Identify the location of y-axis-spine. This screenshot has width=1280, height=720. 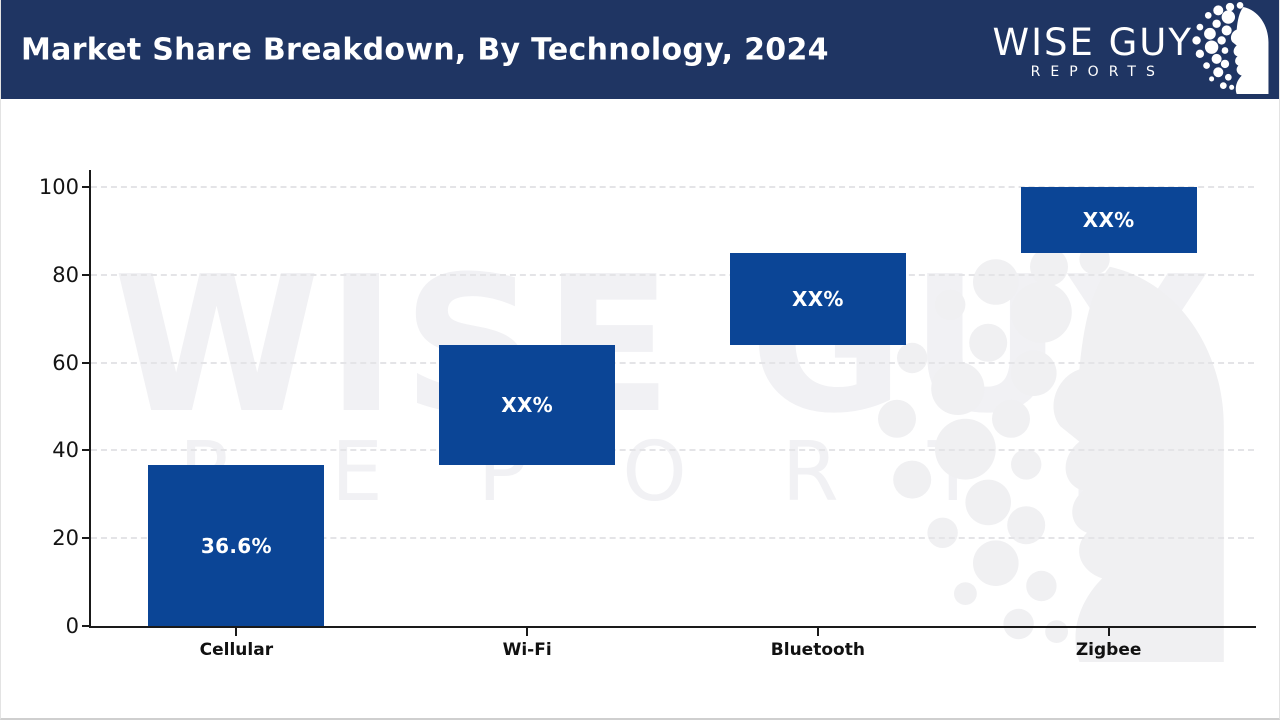
(90, 399).